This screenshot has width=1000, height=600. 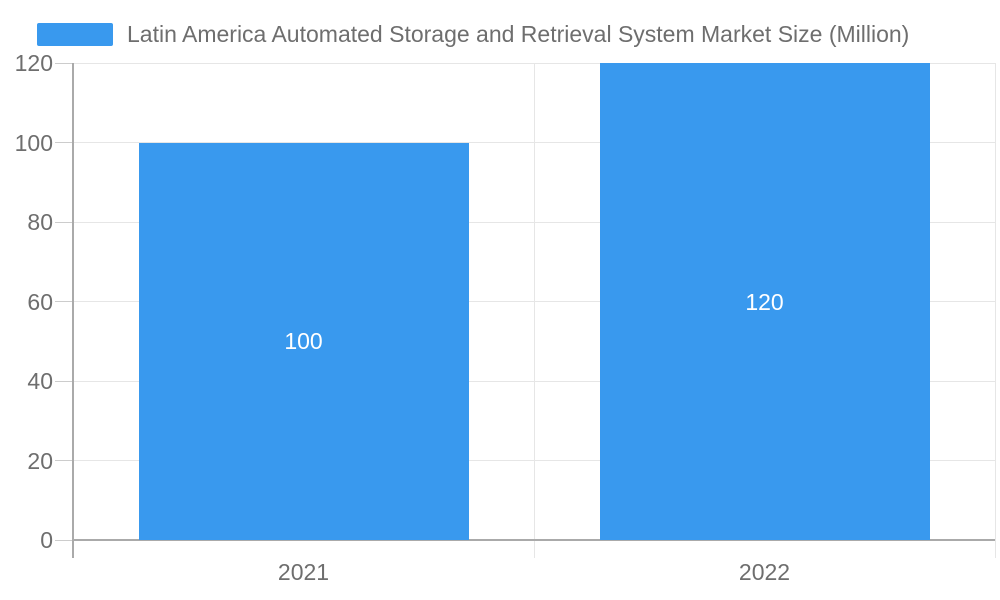 I want to click on x-axis-line, so click(x=534, y=540).